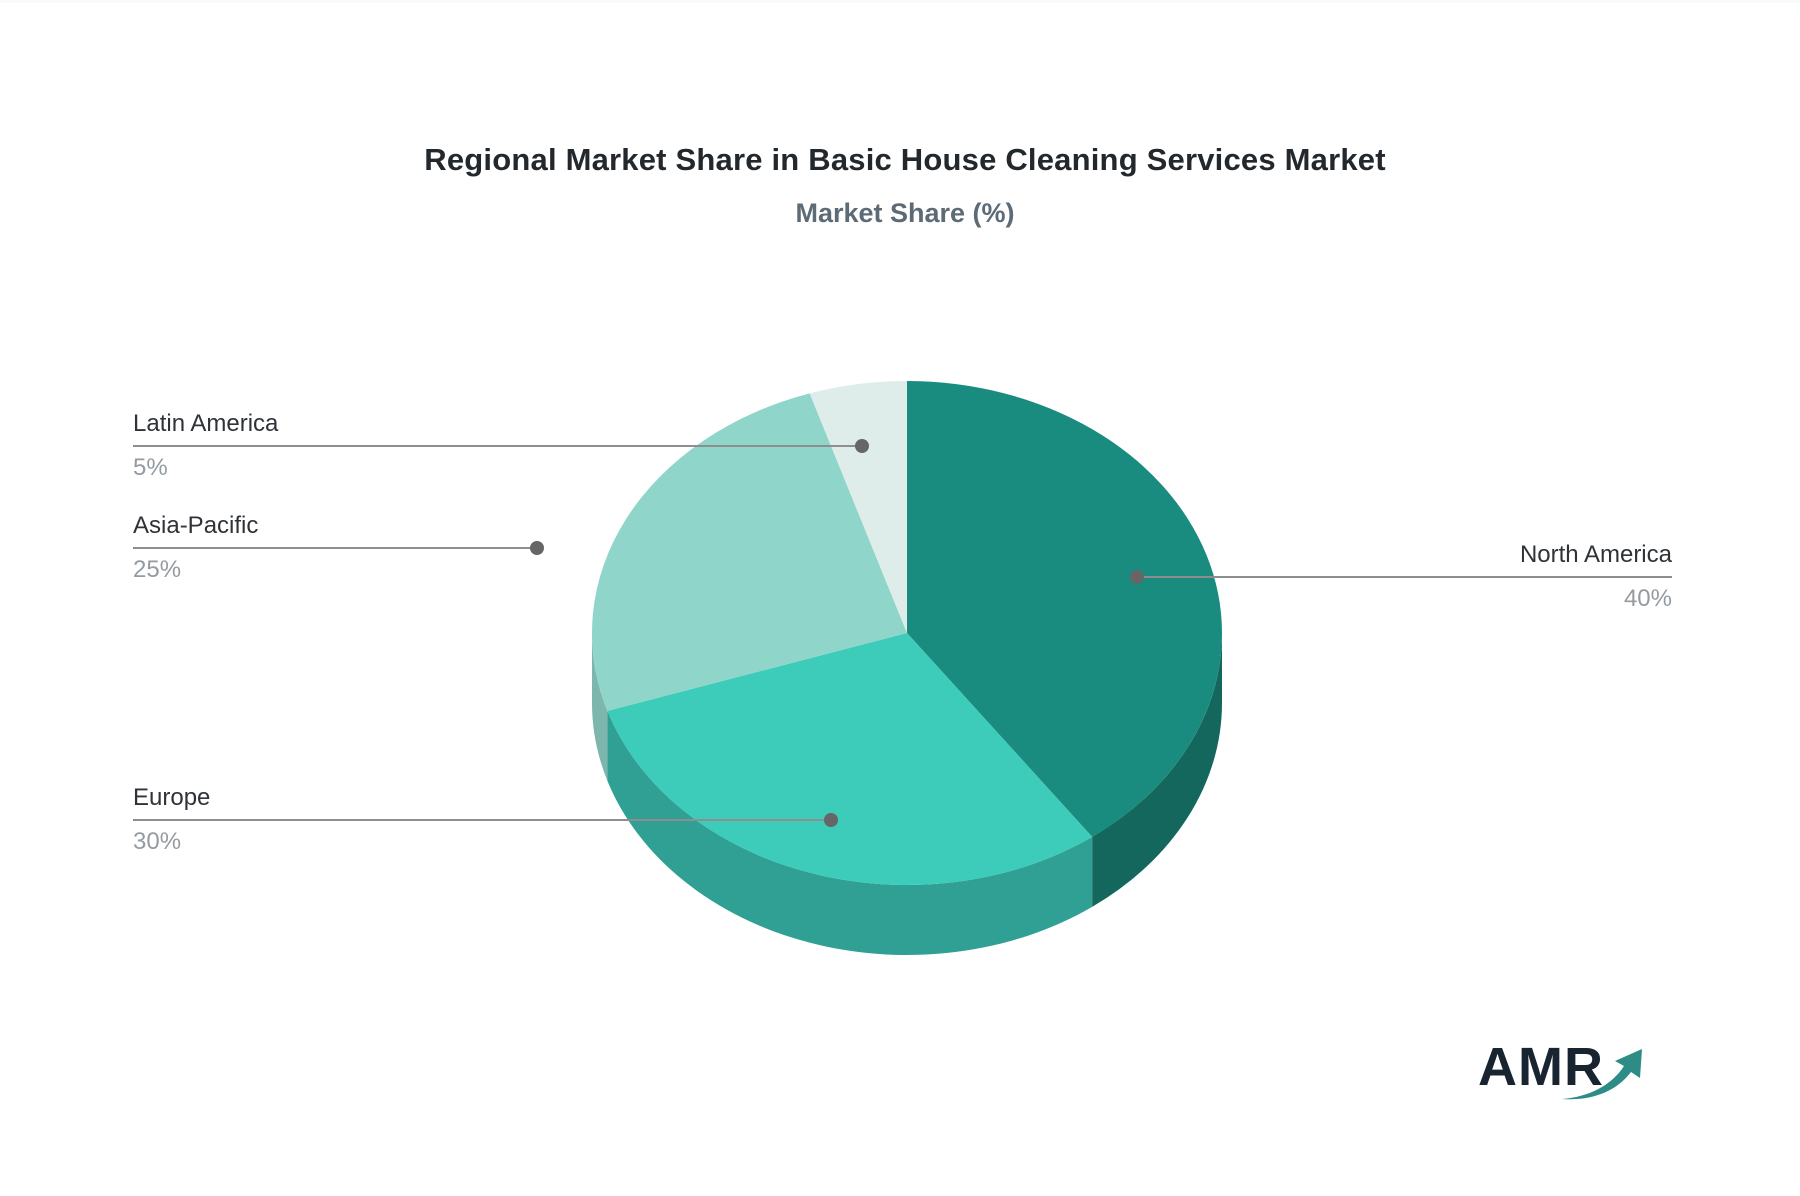  Describe the element at coordinates (150, 467) in the screenshot. I see `slice-percentage: 5%` at that location.